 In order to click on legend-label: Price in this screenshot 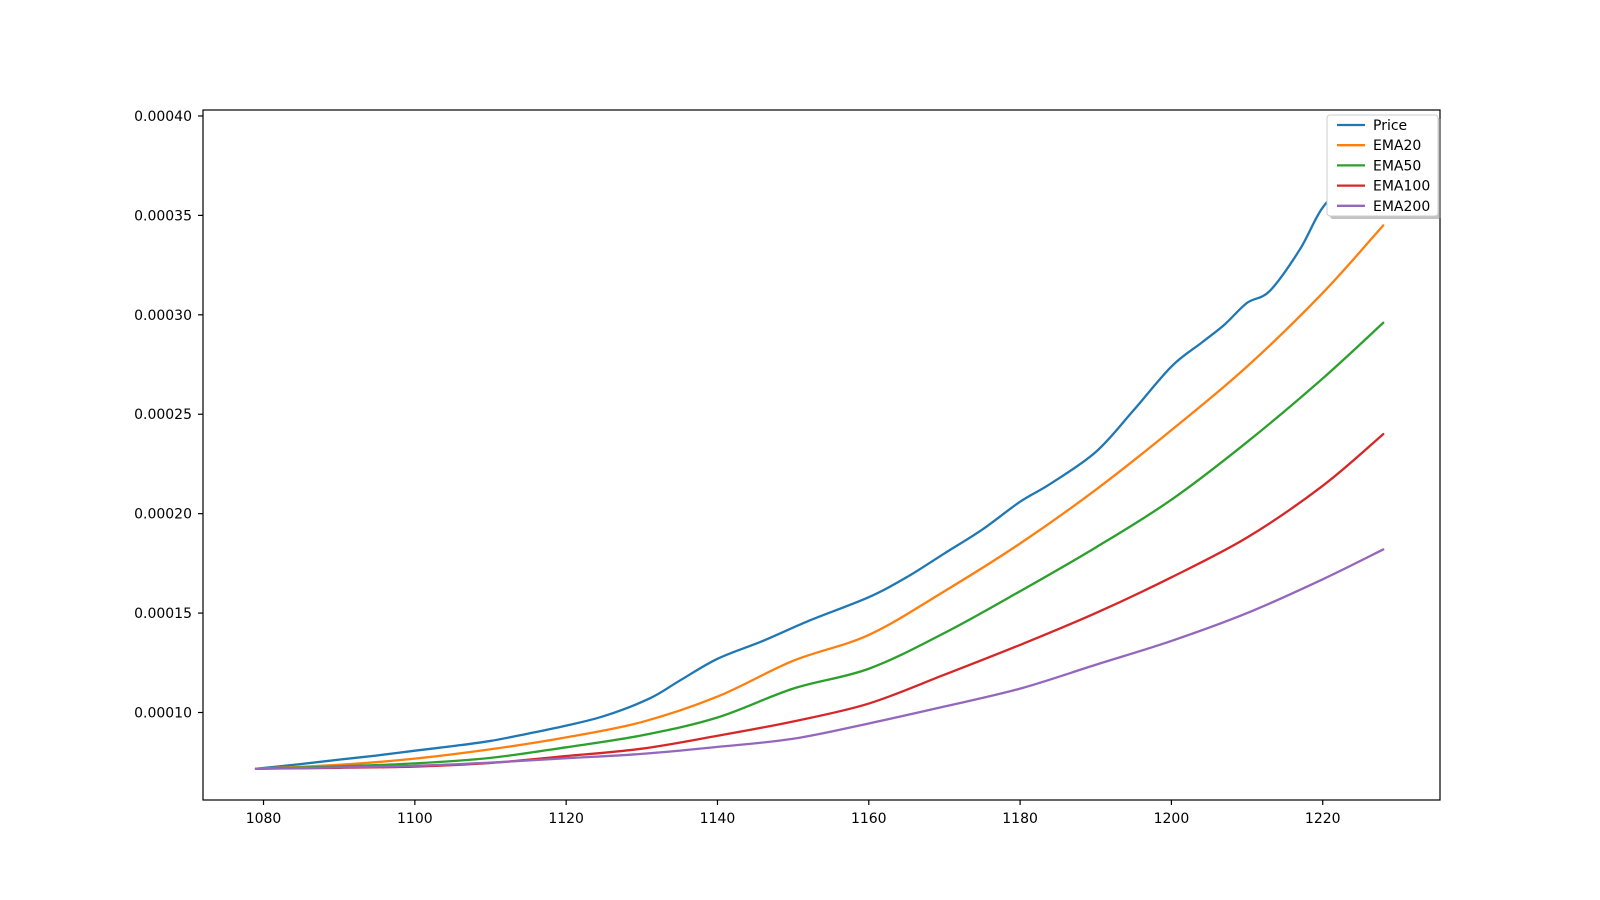, I will do `click(1390, 126)`.